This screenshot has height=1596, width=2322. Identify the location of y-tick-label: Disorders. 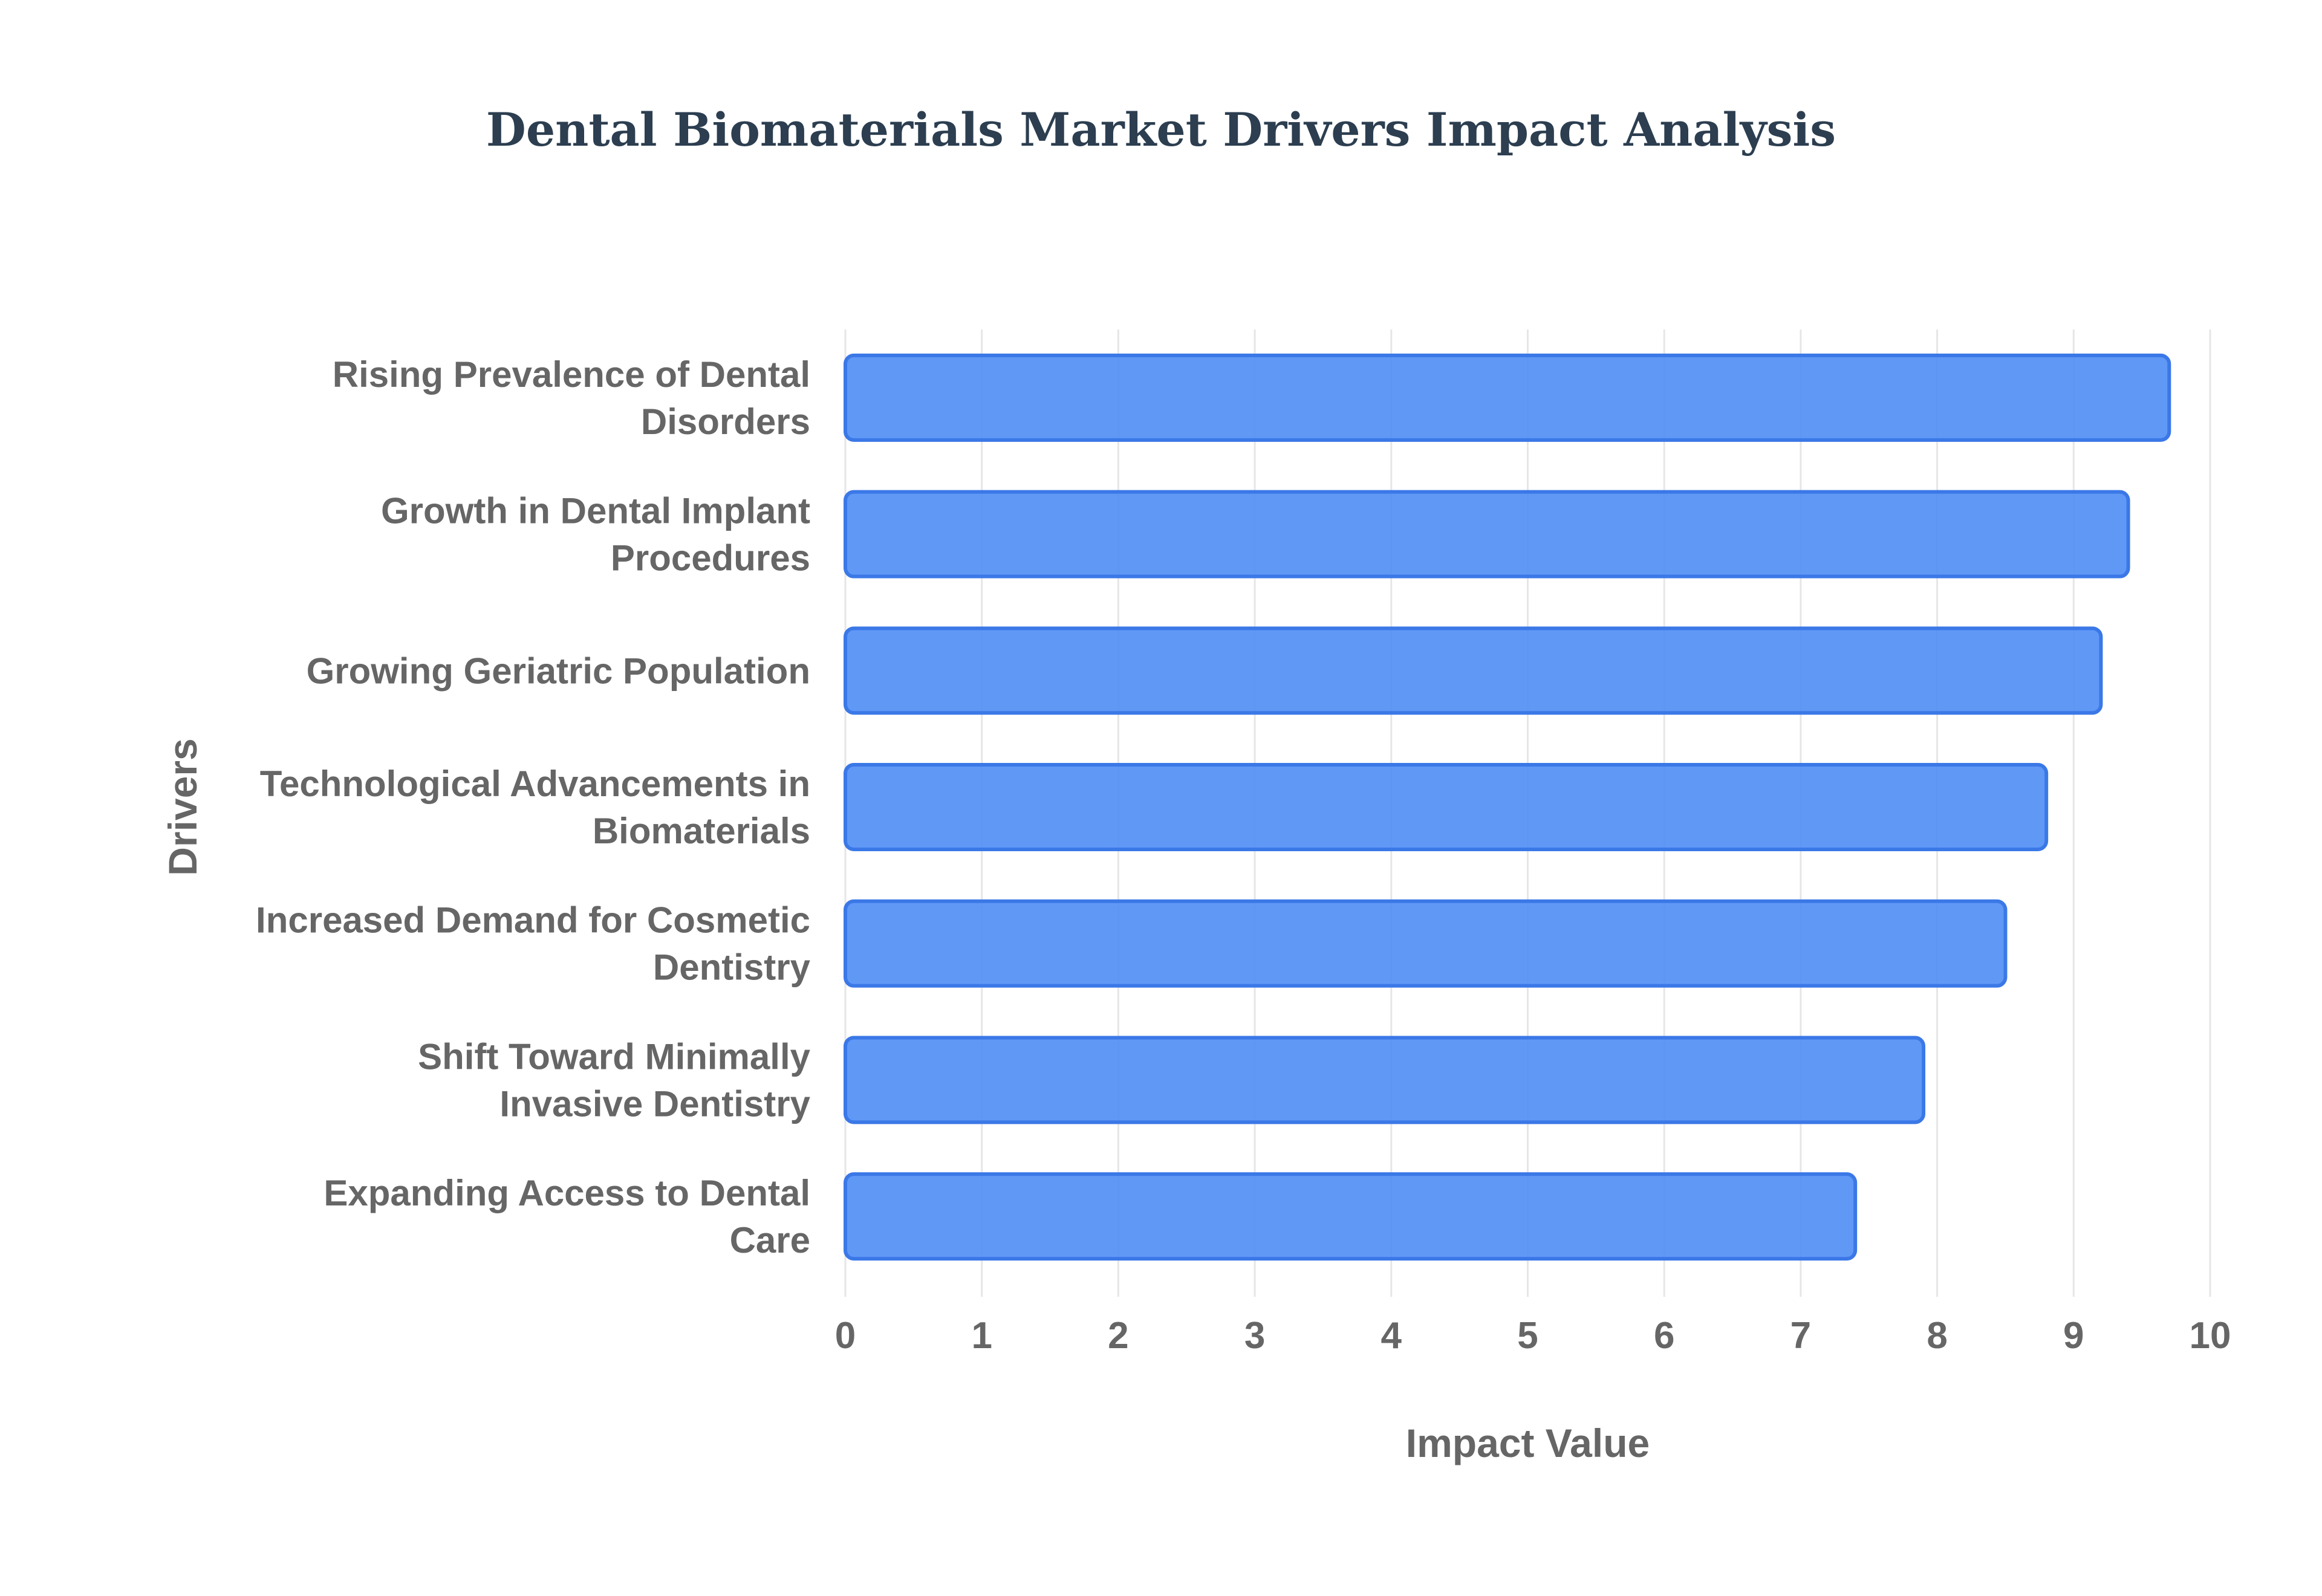
(725, 421).